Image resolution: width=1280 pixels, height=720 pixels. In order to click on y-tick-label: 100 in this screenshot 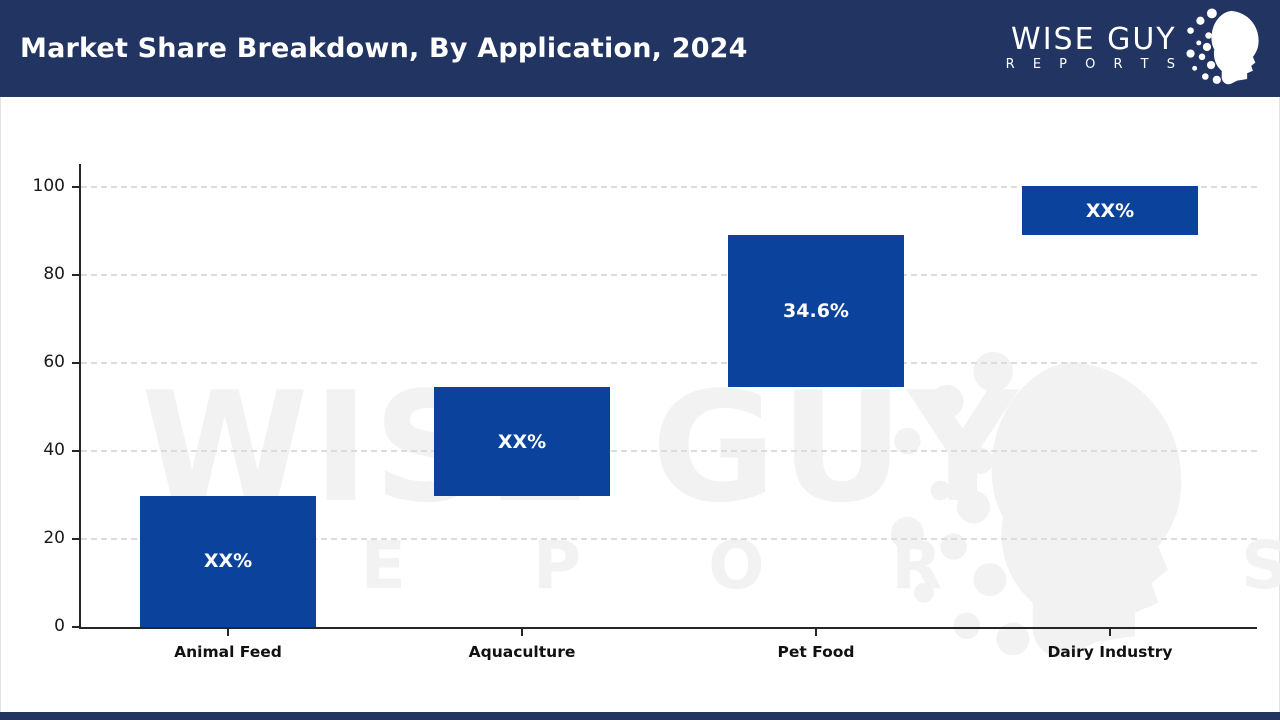, I will do `click(48, 186)`.